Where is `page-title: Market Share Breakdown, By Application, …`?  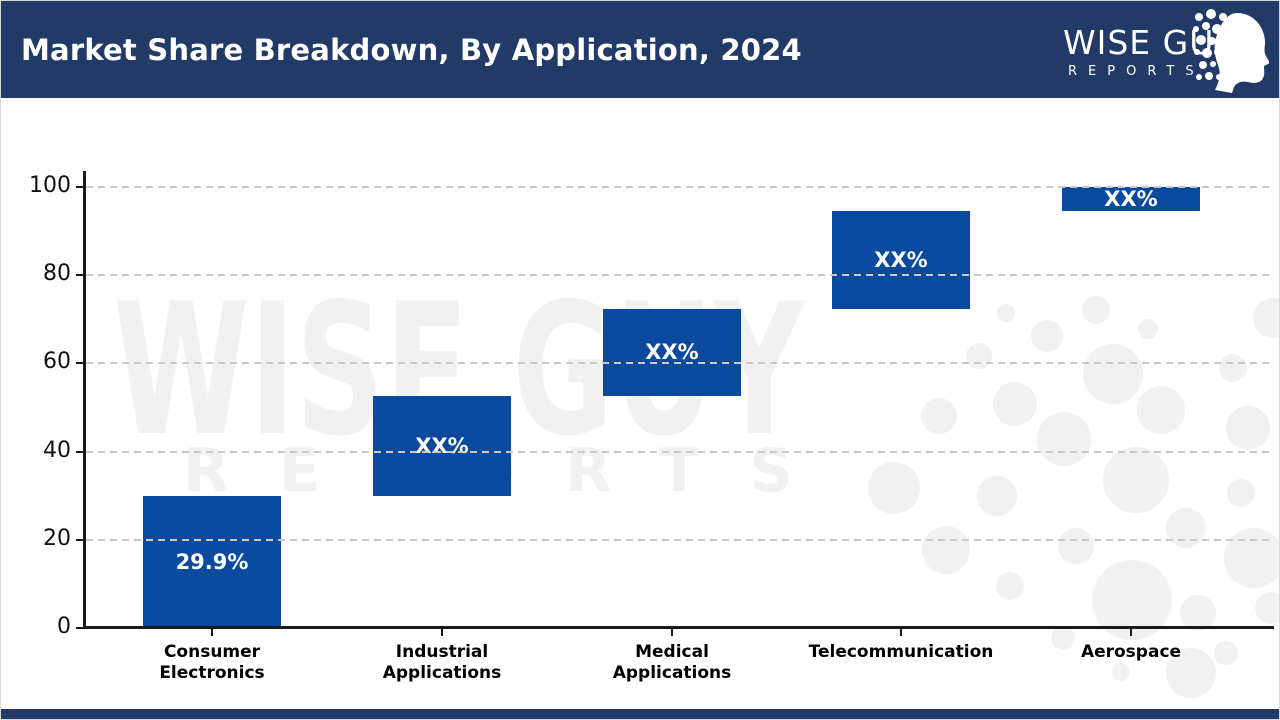 page-title: Market Share Breakdown, By Application, … is located at coordinates (411, 49).